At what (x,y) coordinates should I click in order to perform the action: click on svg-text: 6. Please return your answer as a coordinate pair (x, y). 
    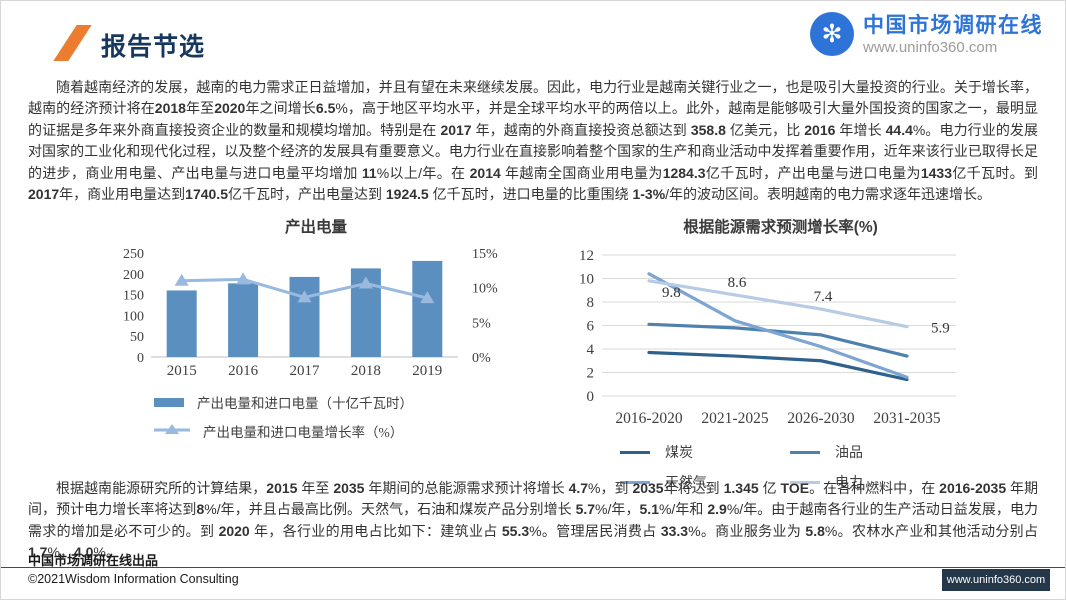
    Looking at the image, I should click on (591, 327).